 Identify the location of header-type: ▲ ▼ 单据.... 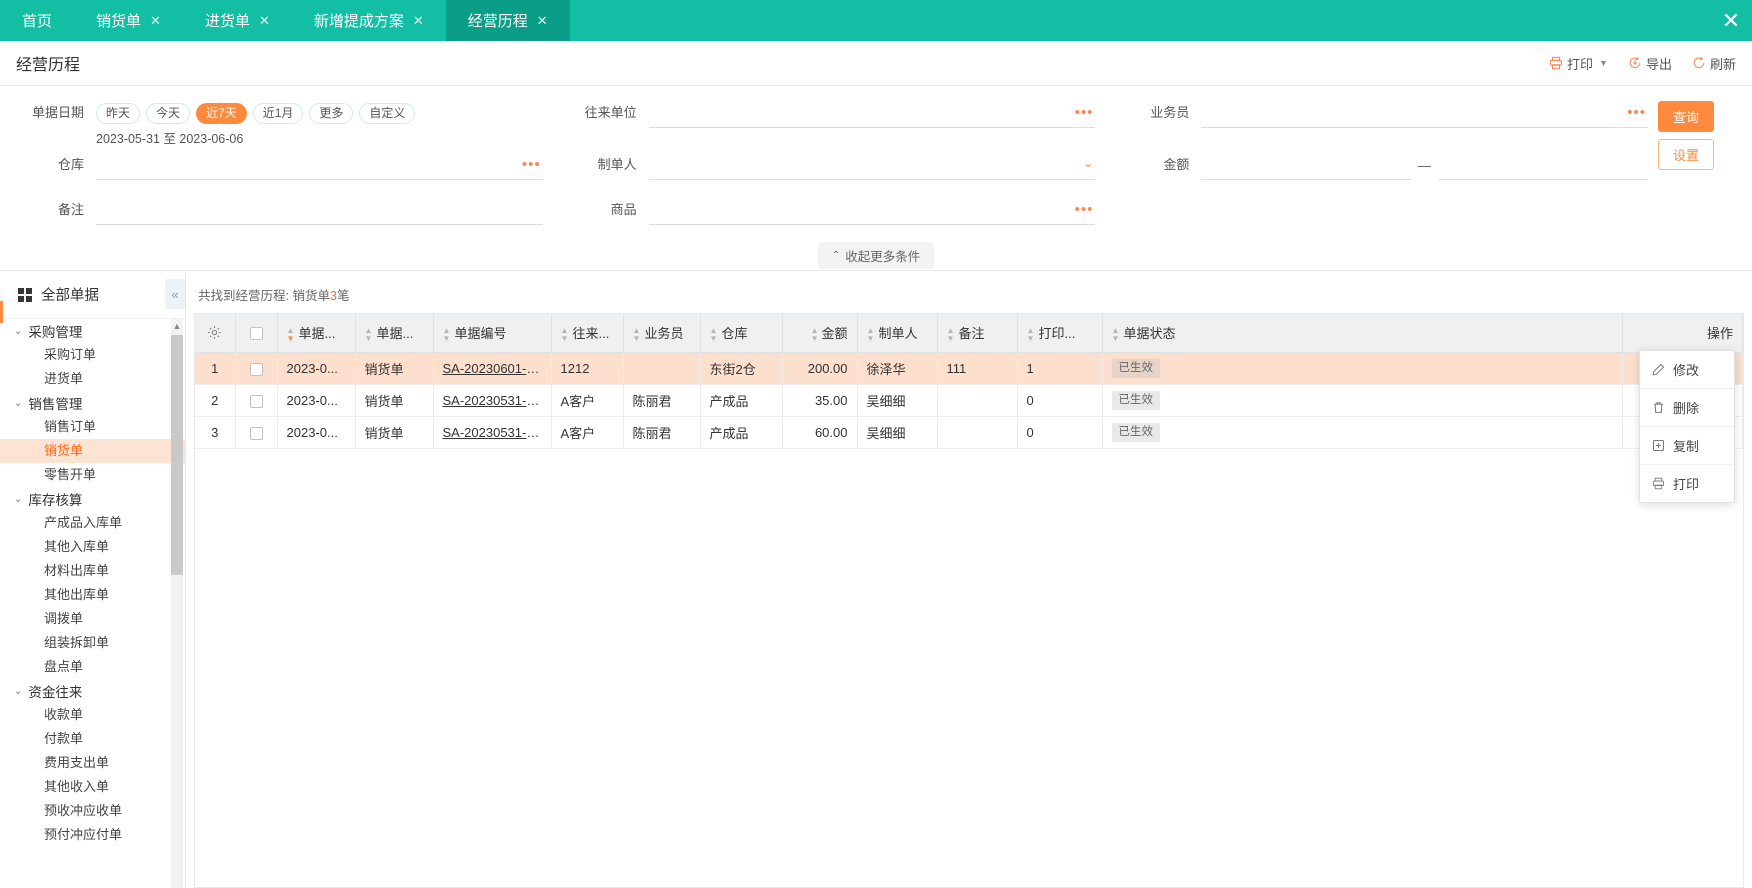
(394, 333).